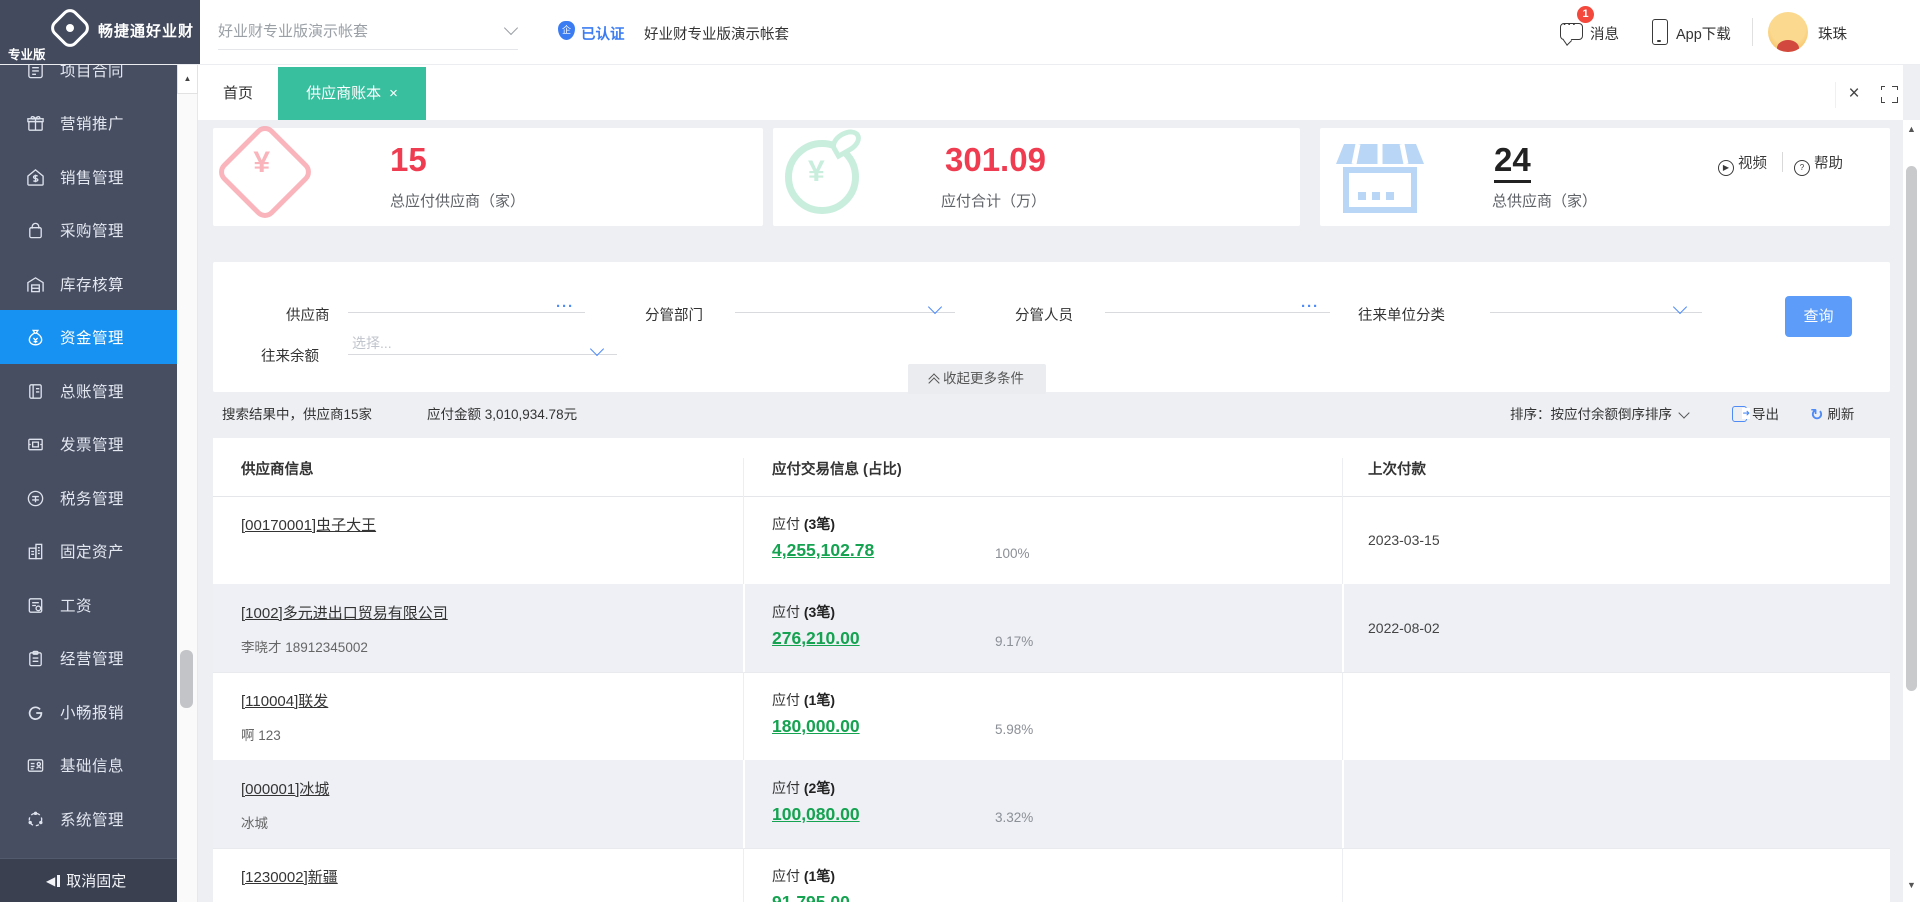  What do you see at coordinates (289, 877) in the screenshot?
I see `supplier-link: [1230002]新疆` at bounding box center [289, 877].